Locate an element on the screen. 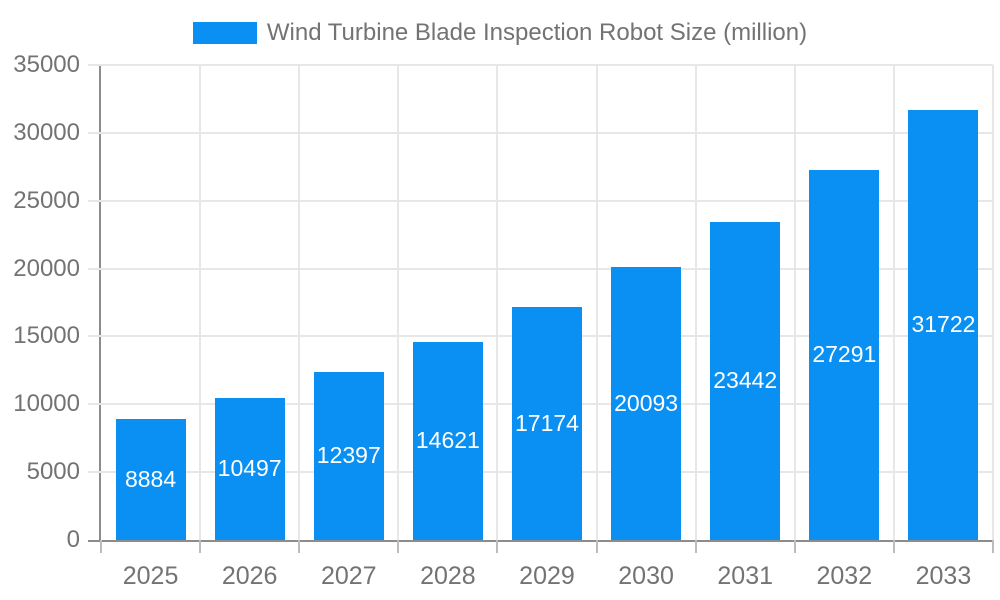 The width and height of the screenshot is (1000, 600). legend-swatch-icon is located at coordinates (224, 33).